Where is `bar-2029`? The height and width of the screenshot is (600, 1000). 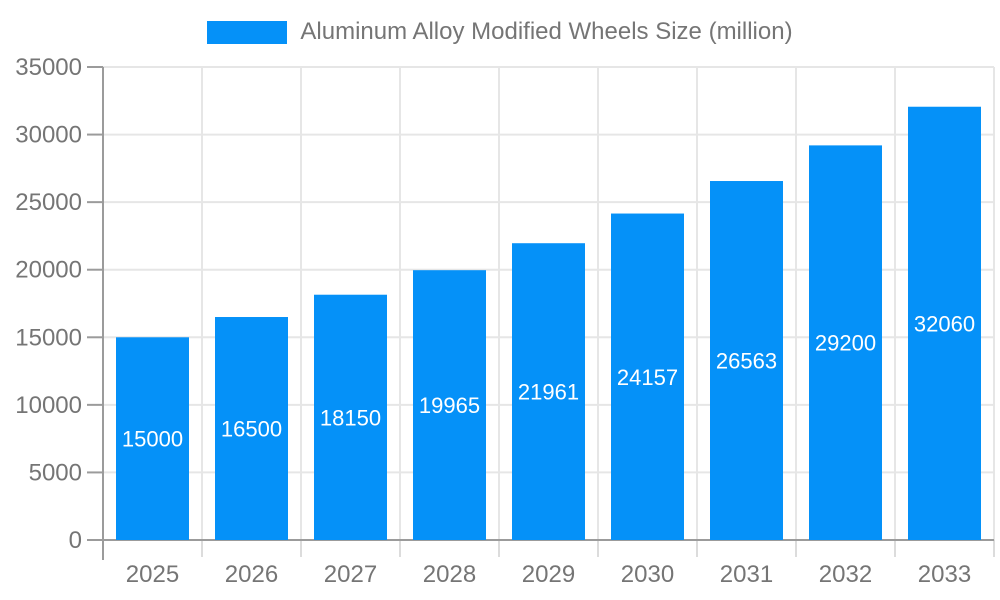
bar-2029 is located at coordinates (548, 391).